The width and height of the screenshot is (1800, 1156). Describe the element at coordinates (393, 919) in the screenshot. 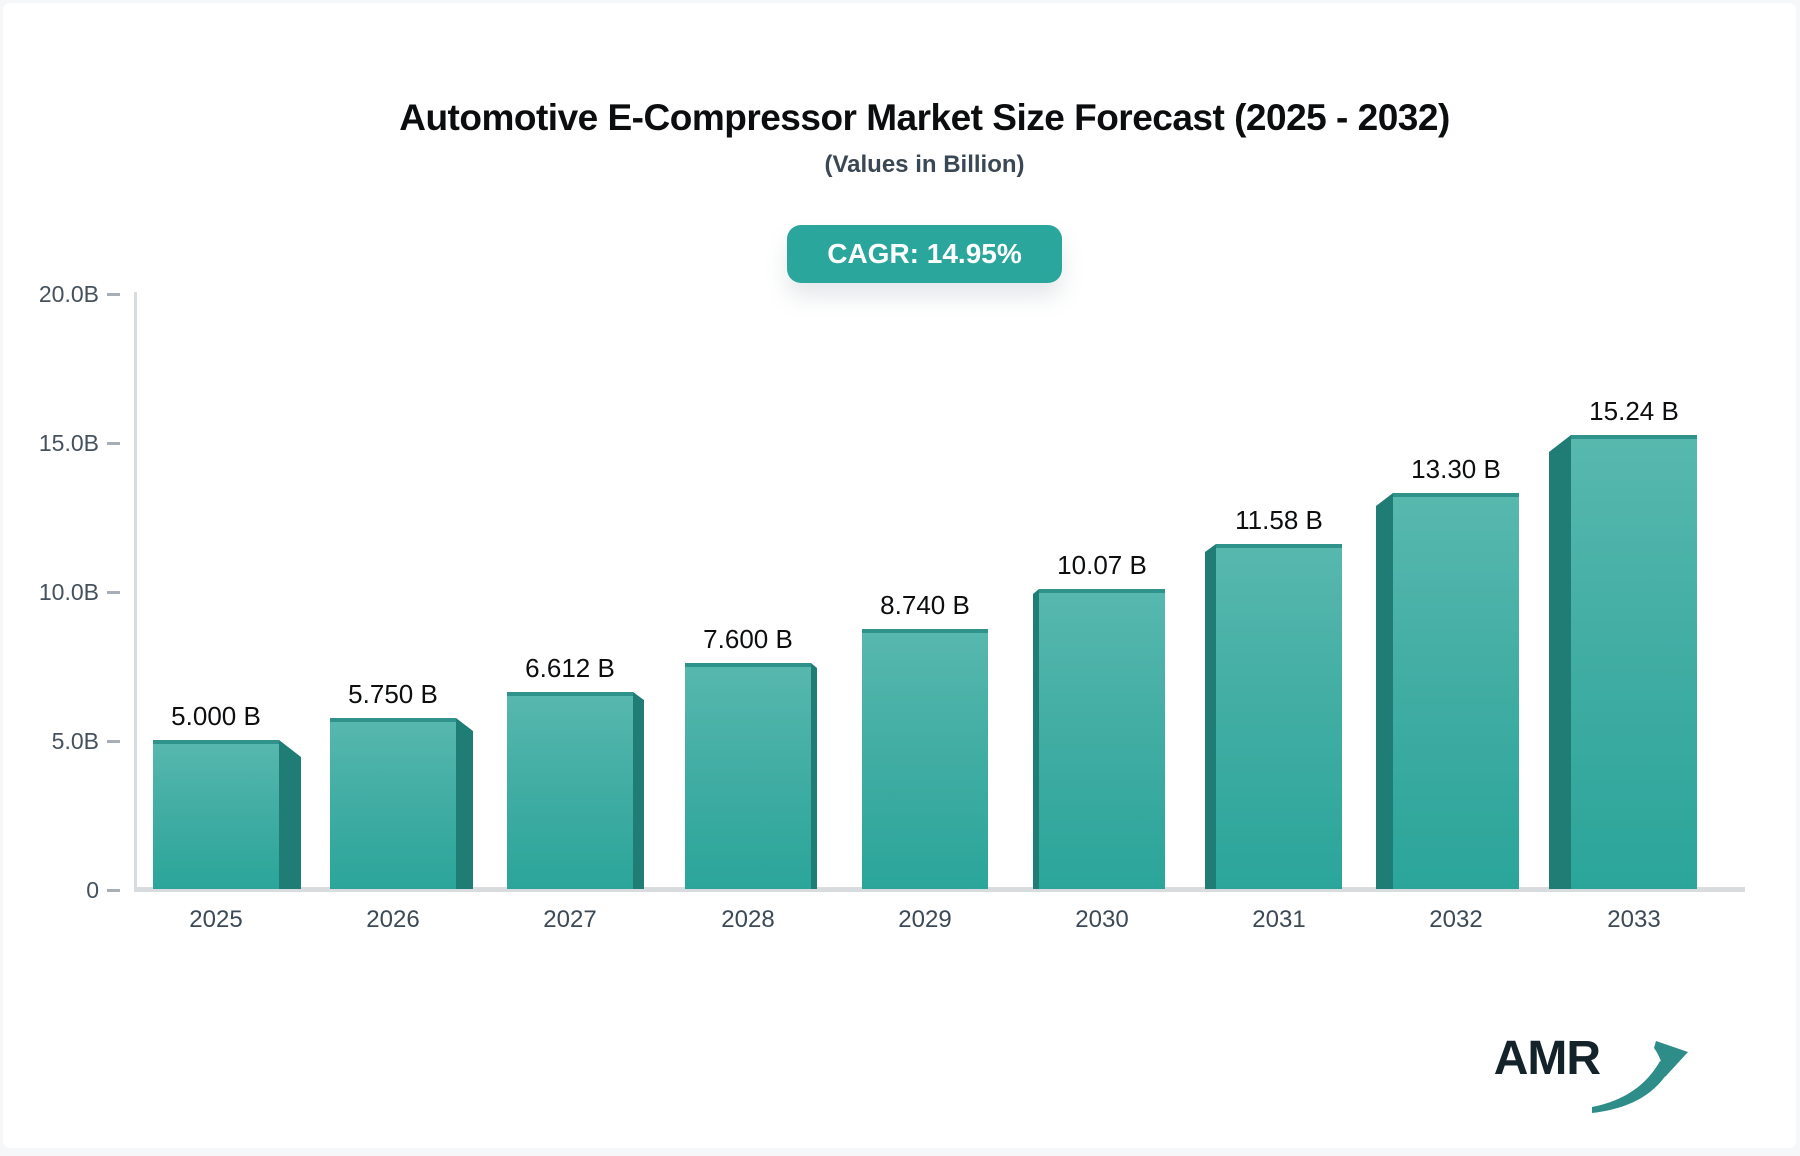

I see `x-axis-label: 2026` at that location.